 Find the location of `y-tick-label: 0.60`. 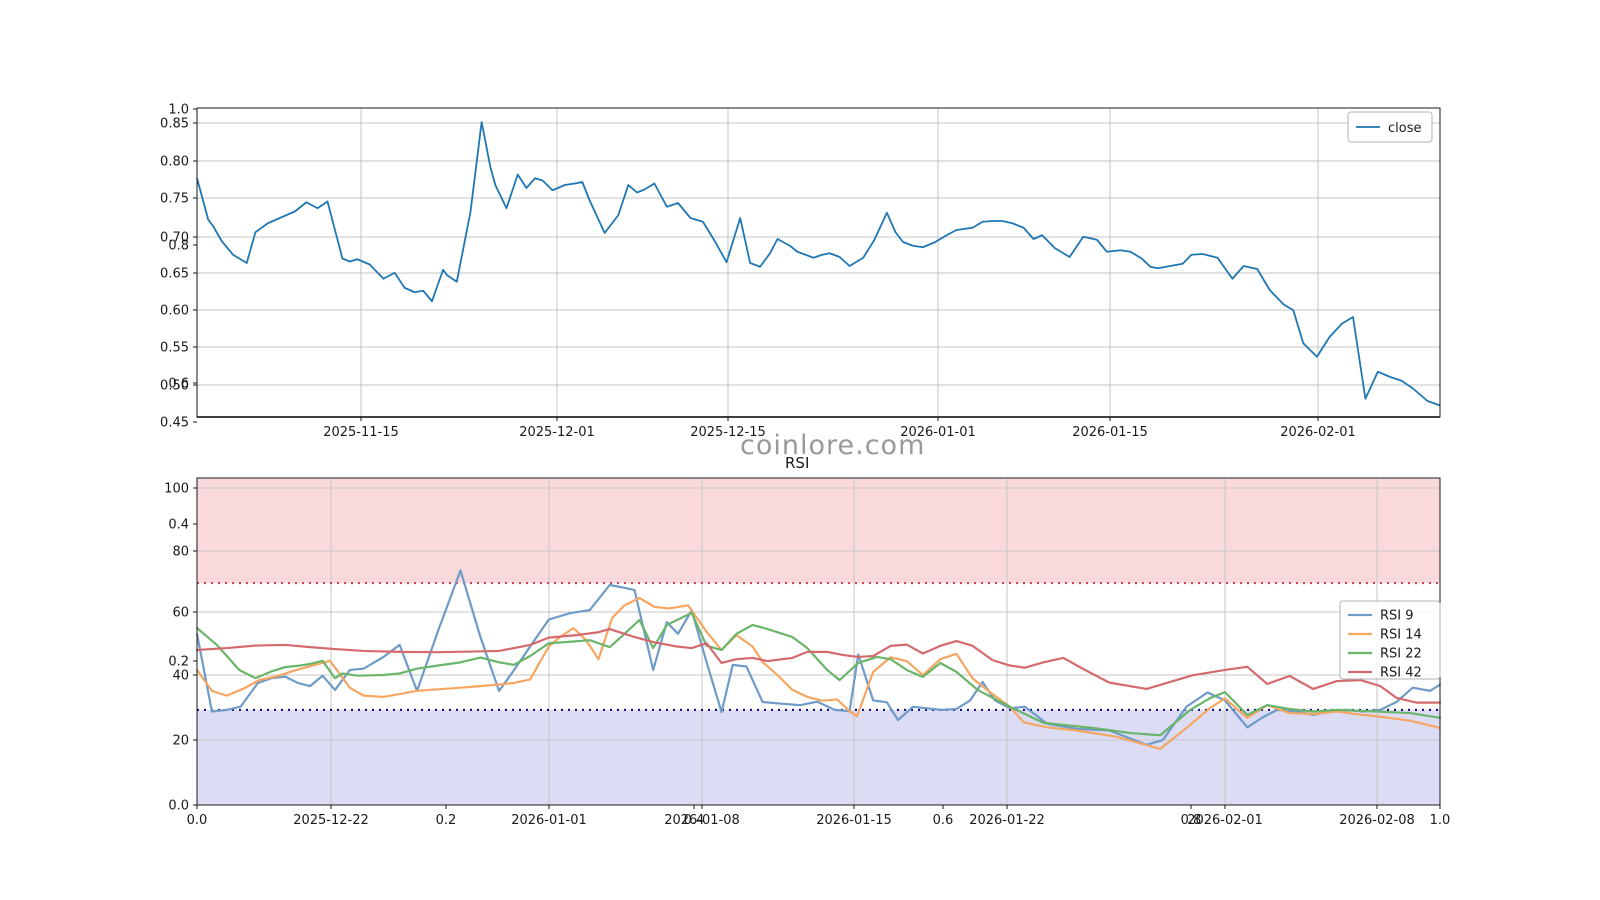

y-tick-label: 0.60 is located at coordinates (174, 311).